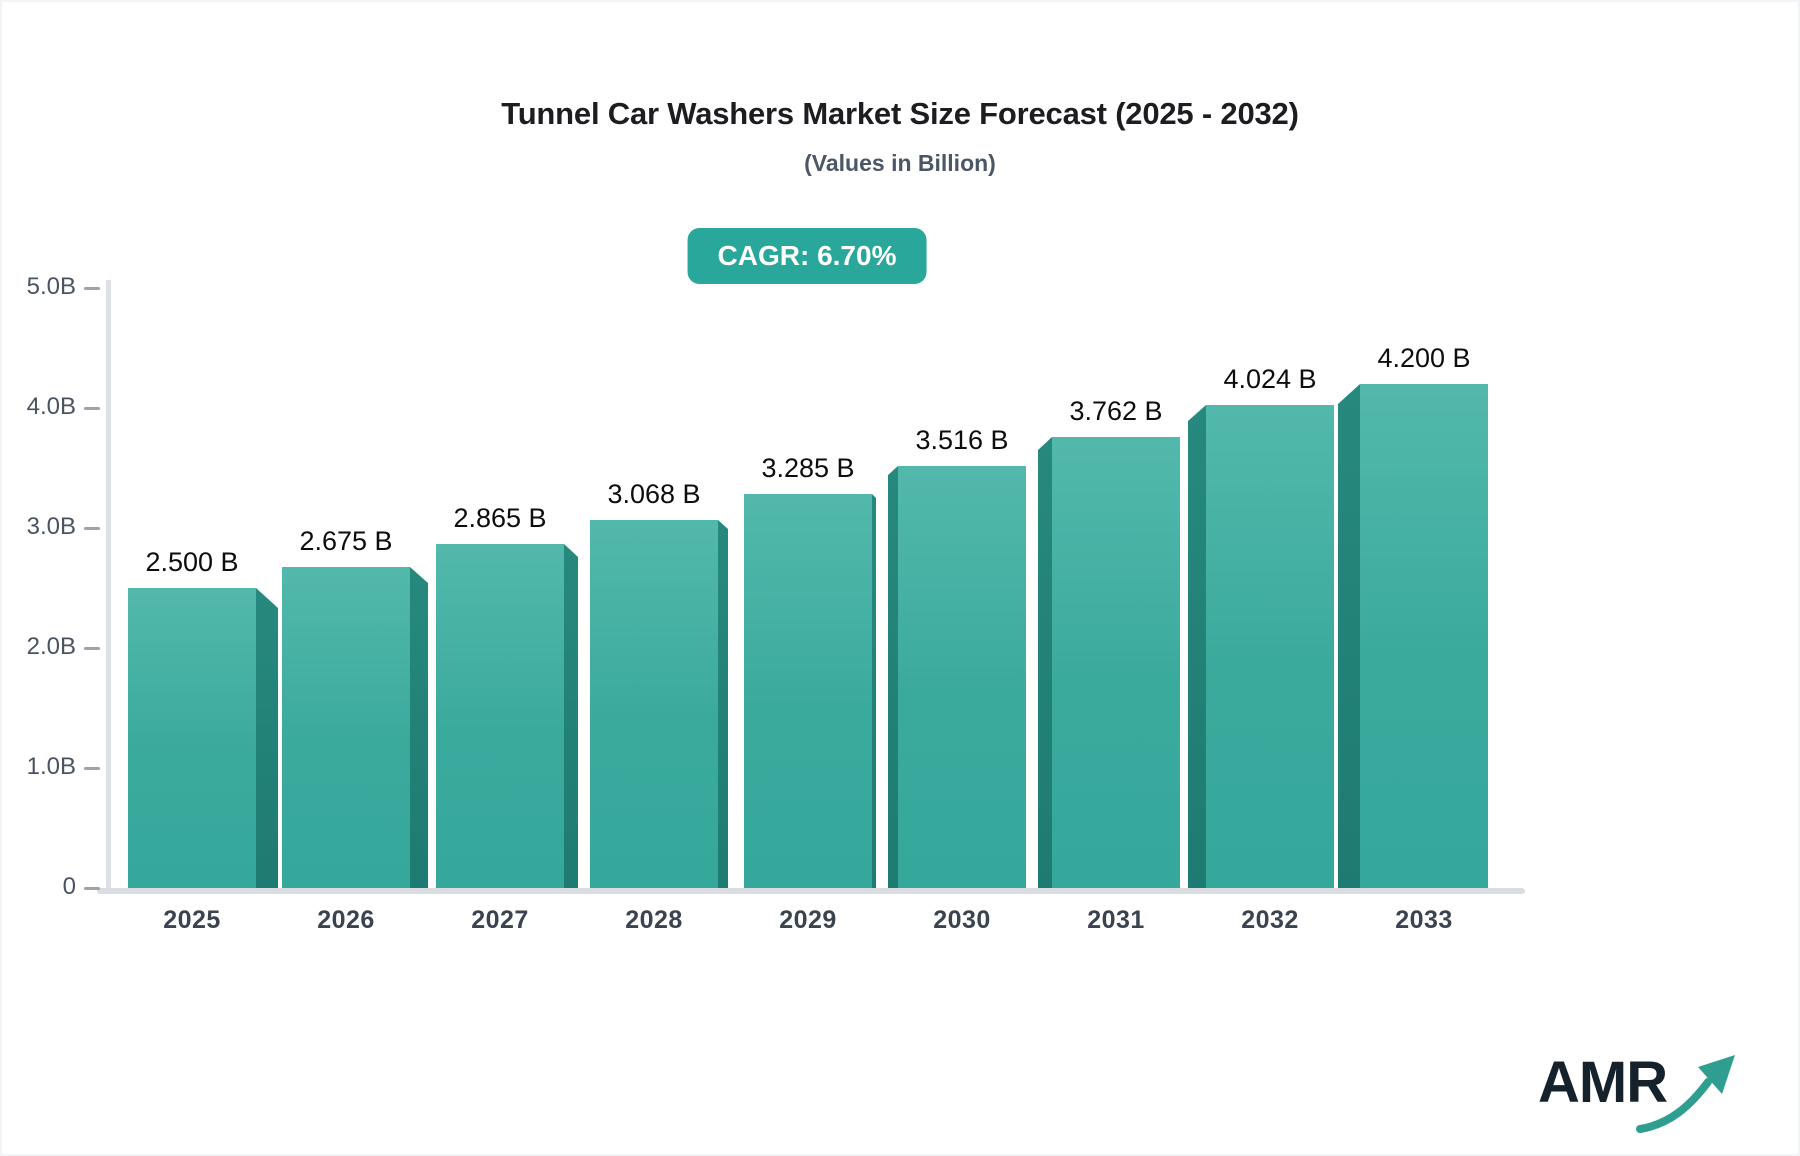 This screenshot has height=1156, width=1800. What do you see at coordinates (500, 716) in the screenshot?
I see `bar-2027` at bounding box center [500, 716].